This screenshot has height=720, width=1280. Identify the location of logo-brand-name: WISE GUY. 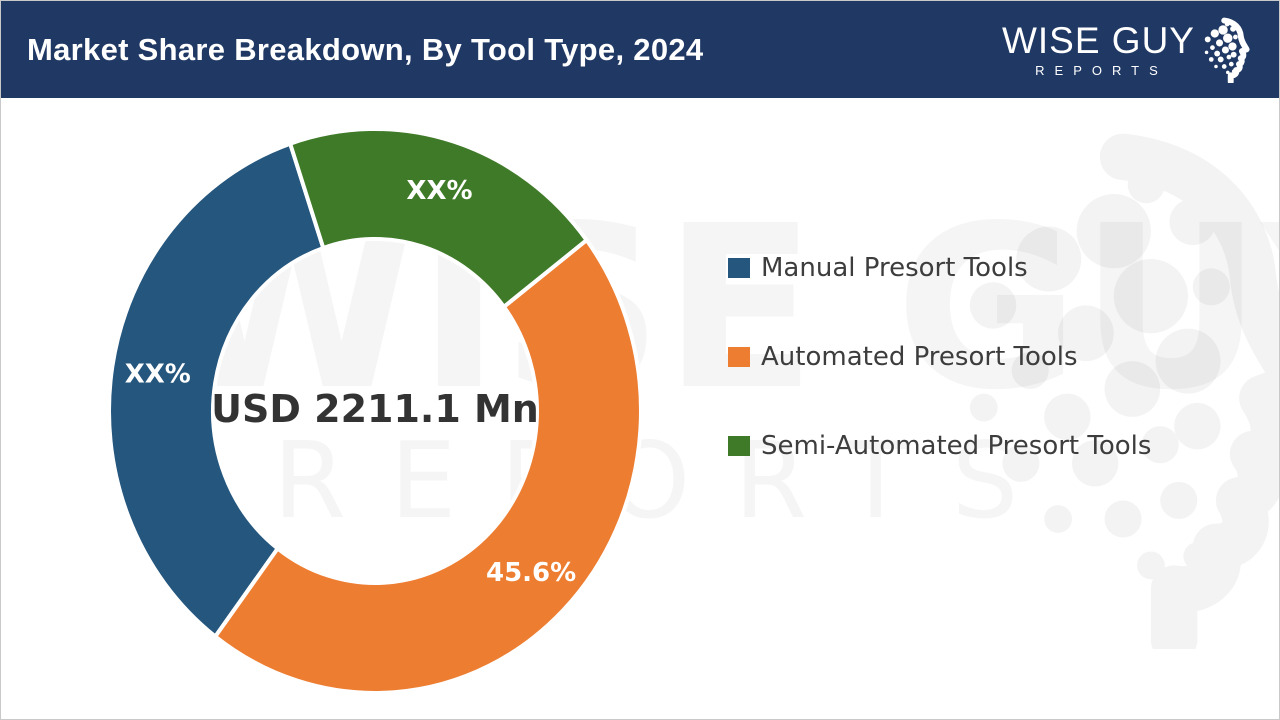
(1098, 40).